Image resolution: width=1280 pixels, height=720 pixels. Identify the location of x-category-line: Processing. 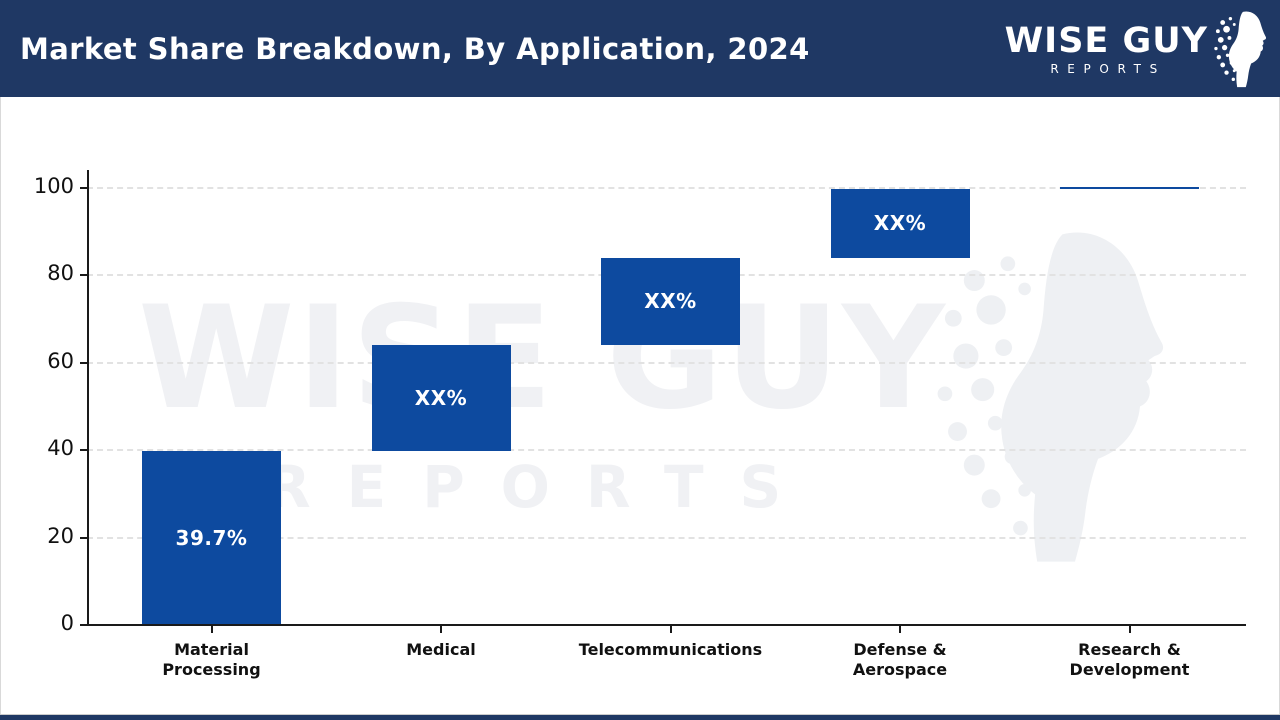
(211, 670).